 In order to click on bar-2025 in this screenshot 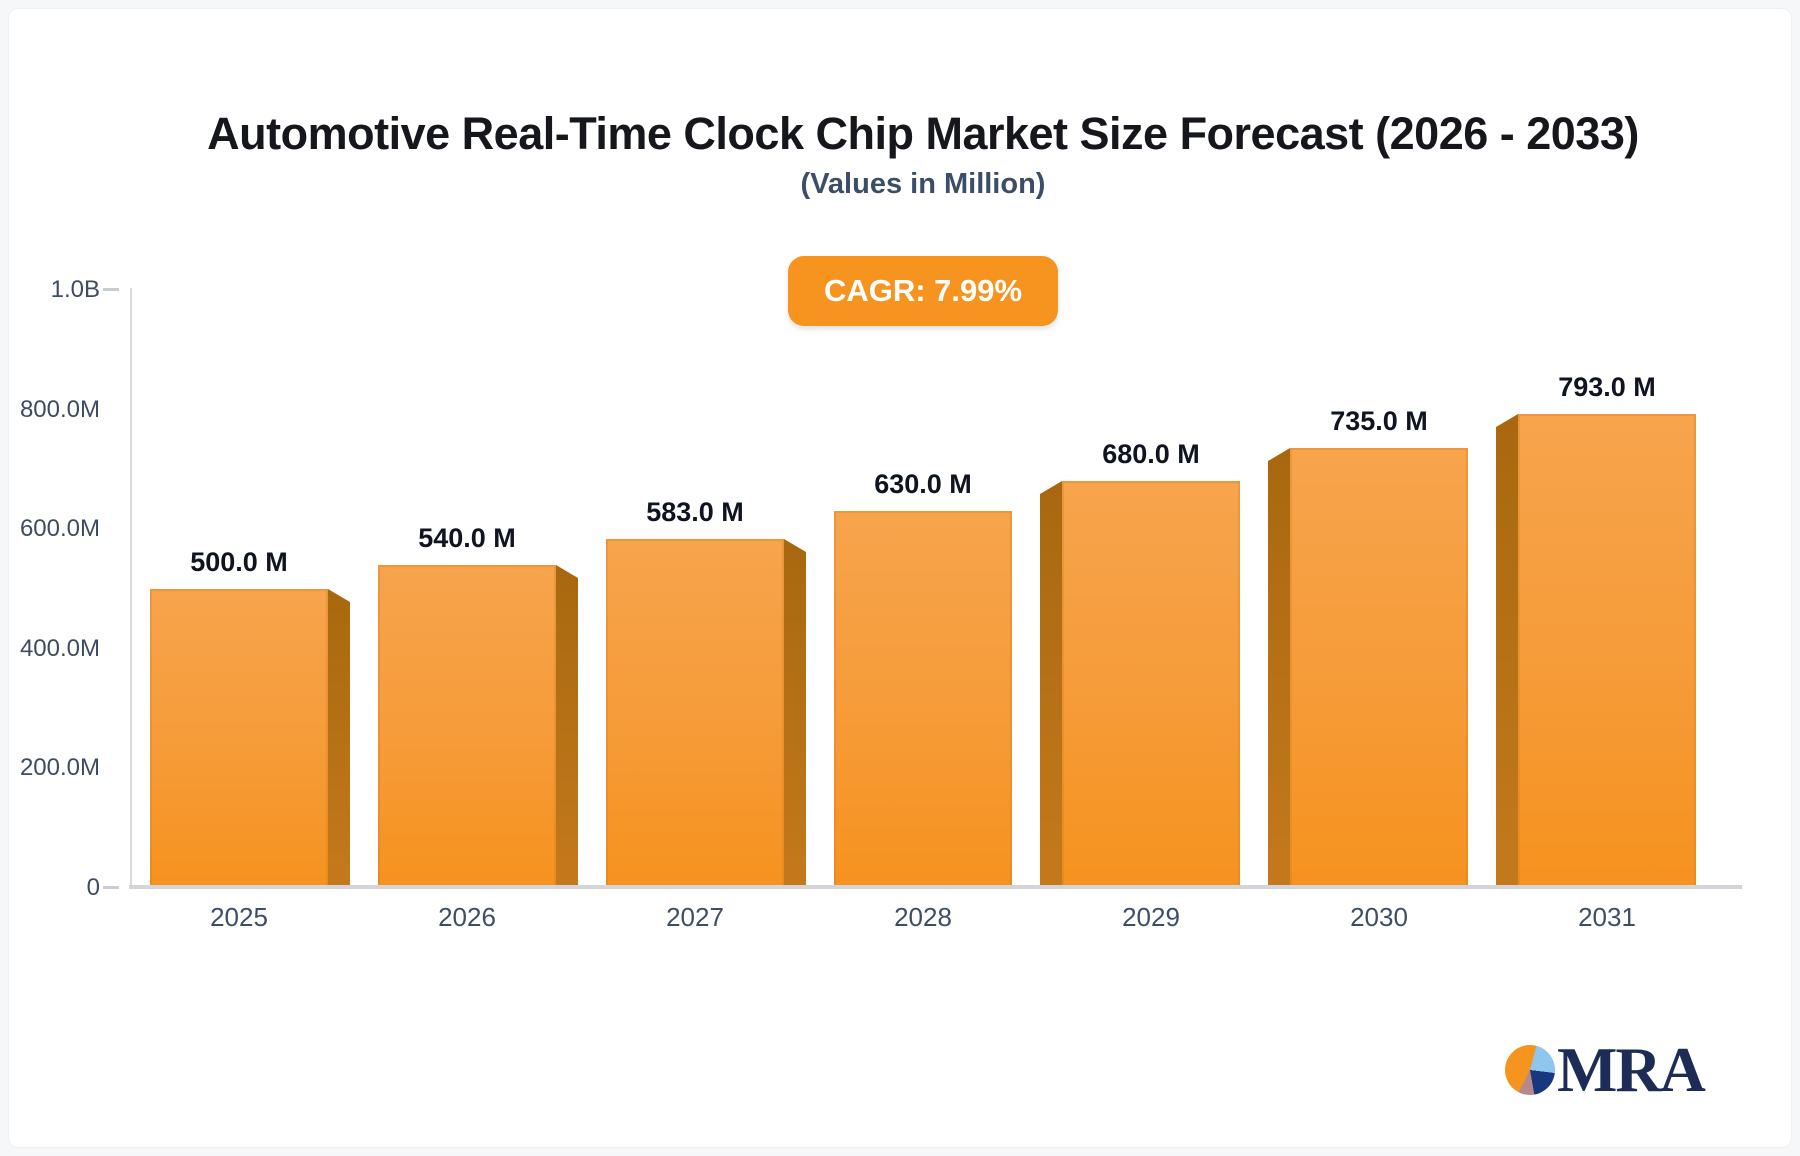, I will do `click(239, 738)`.